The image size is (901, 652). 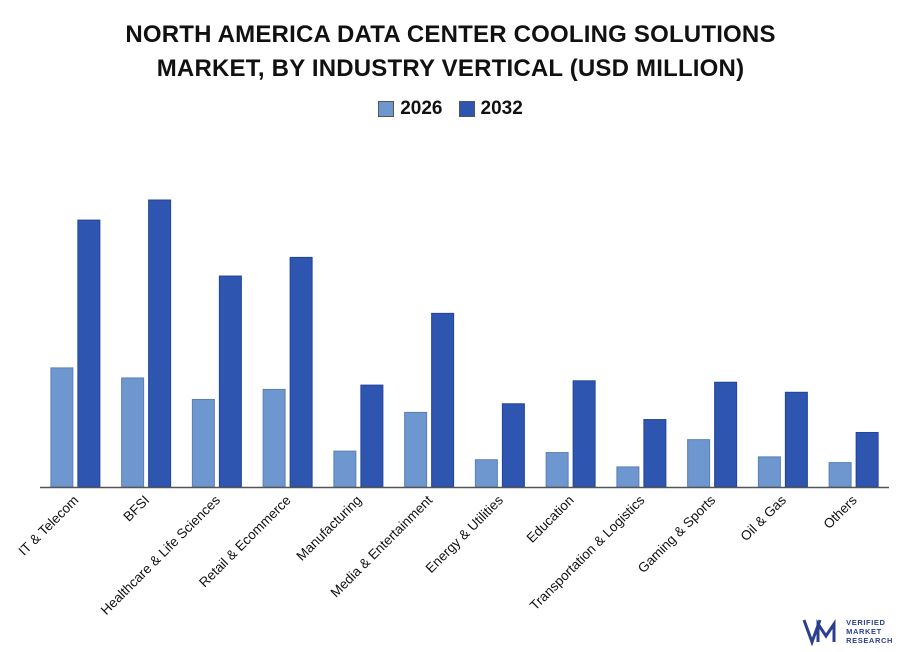 I want to click on legend-item-2026: 2026, so click(x=410, y=109).